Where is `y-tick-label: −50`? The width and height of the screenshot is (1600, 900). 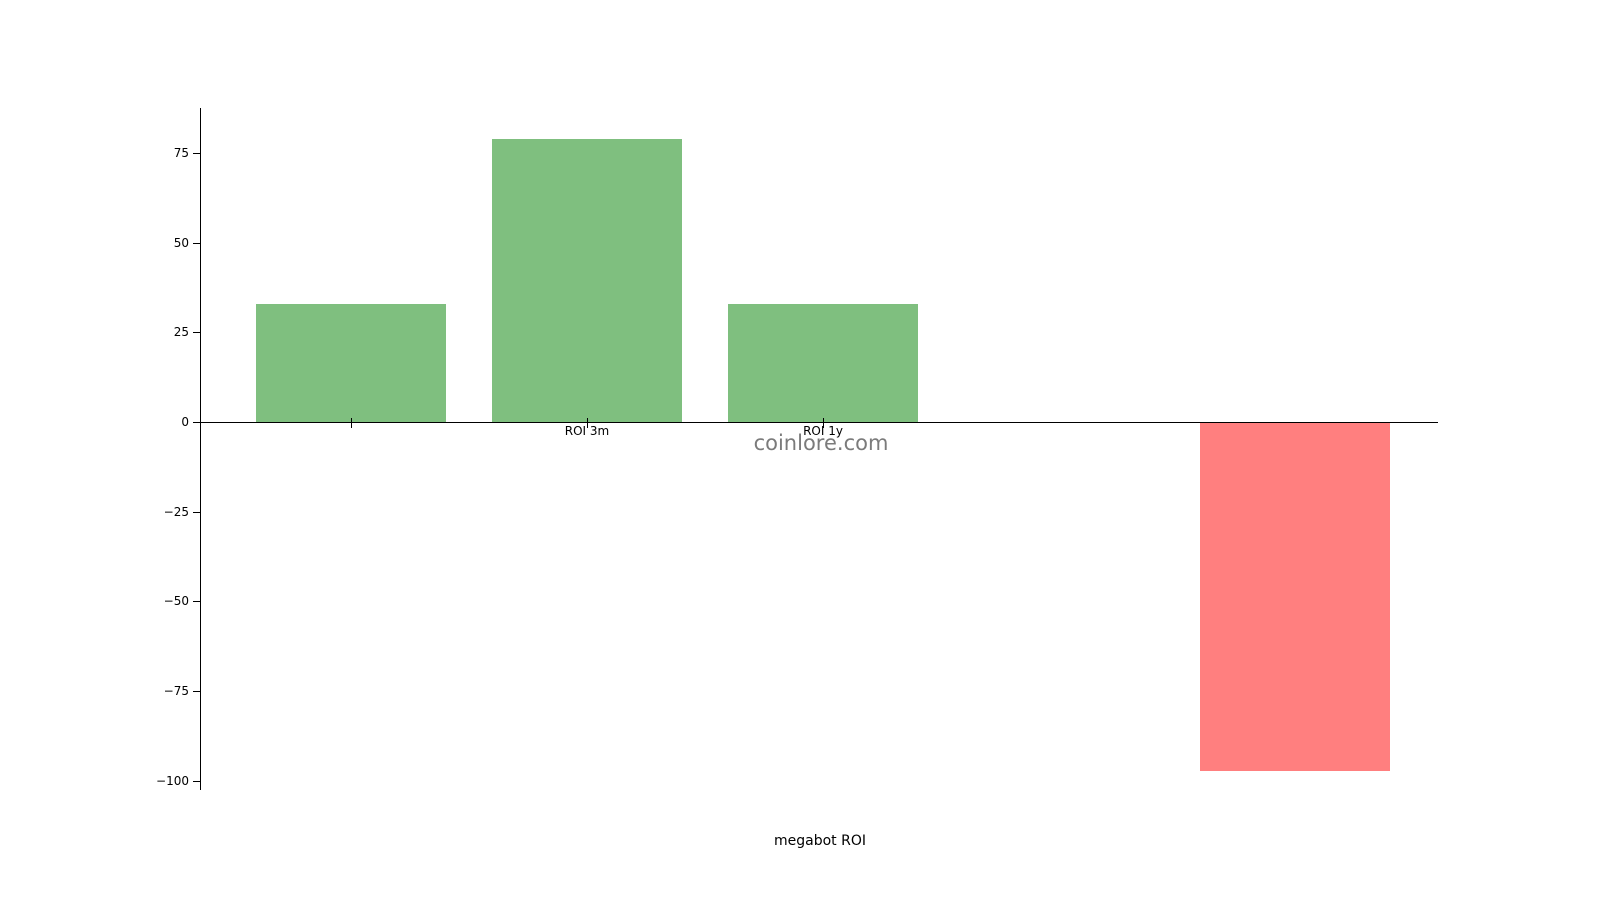
y-tick-label: −50 is located at coordinates (176, 601).